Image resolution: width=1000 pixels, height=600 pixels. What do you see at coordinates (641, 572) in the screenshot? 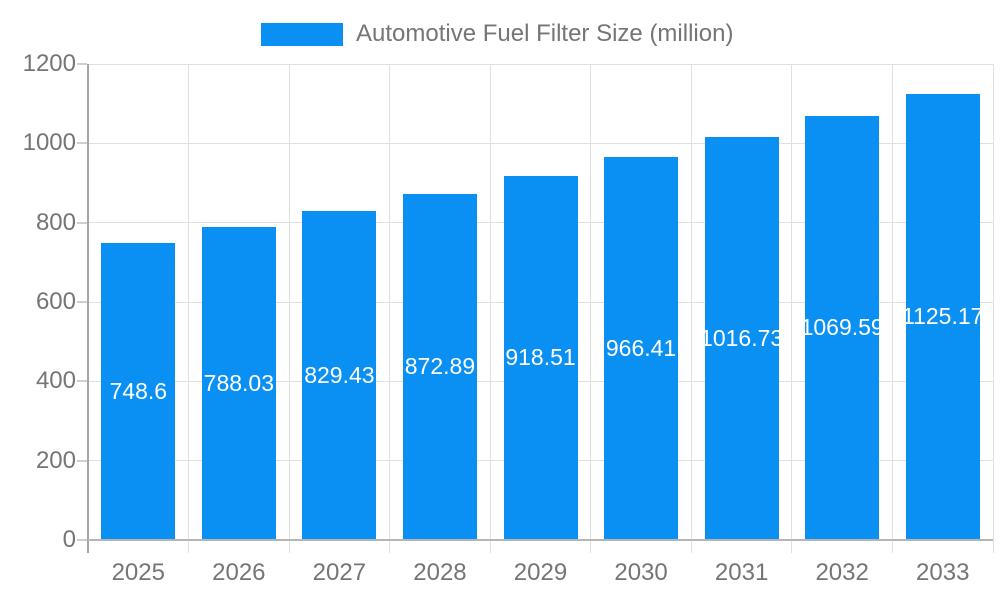
I see `x-tick-label: 2030` at bounding box center [641, 572].